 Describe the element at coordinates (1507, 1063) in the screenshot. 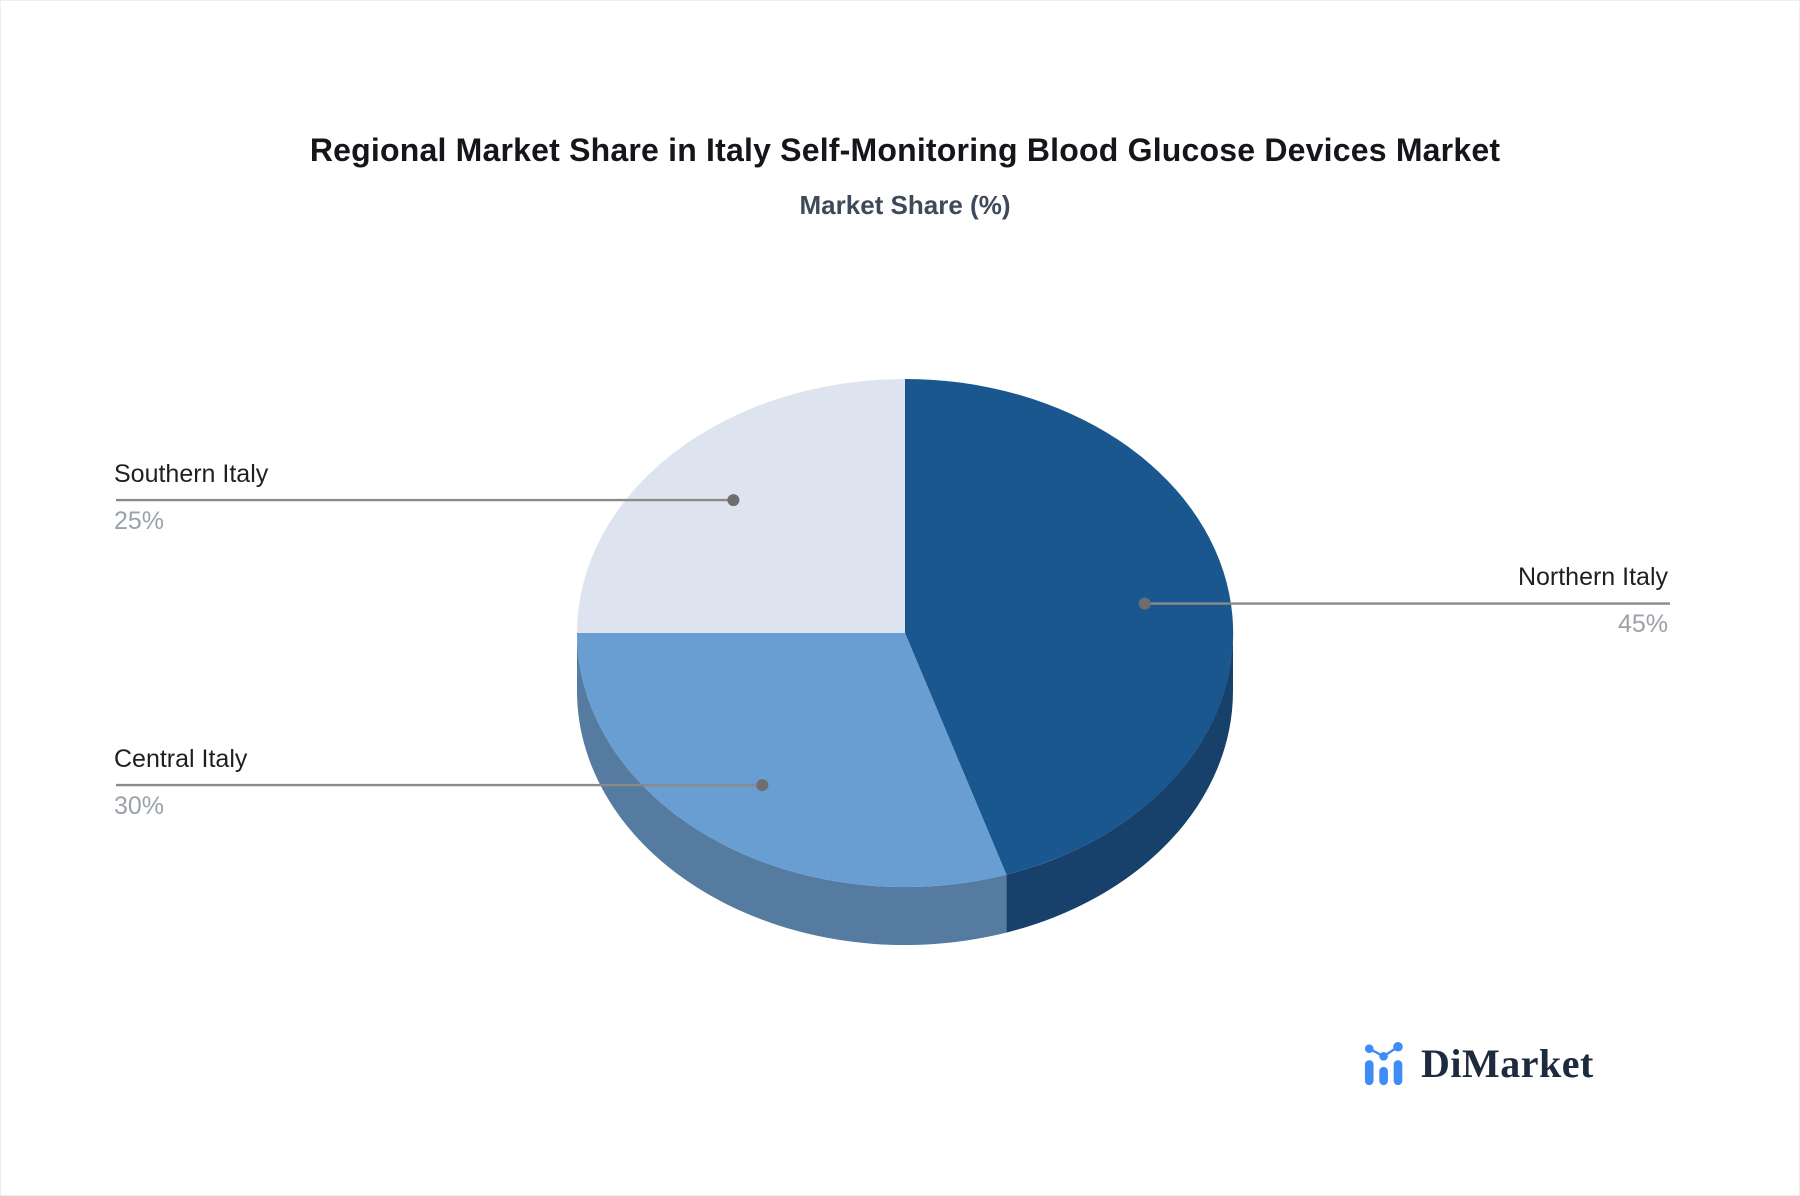

I see `logo-text: DiMarket` at that location.